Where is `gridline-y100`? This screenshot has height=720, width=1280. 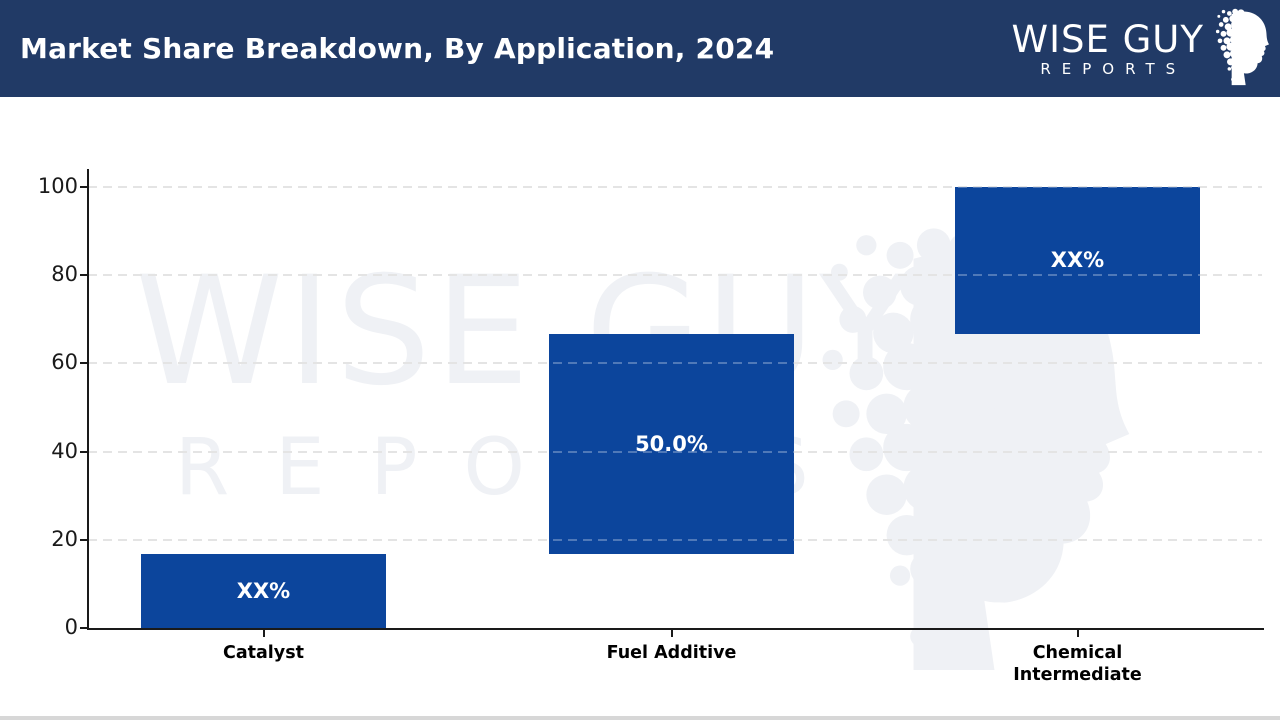
gridline-y100 is located at coordinates (675, 187).